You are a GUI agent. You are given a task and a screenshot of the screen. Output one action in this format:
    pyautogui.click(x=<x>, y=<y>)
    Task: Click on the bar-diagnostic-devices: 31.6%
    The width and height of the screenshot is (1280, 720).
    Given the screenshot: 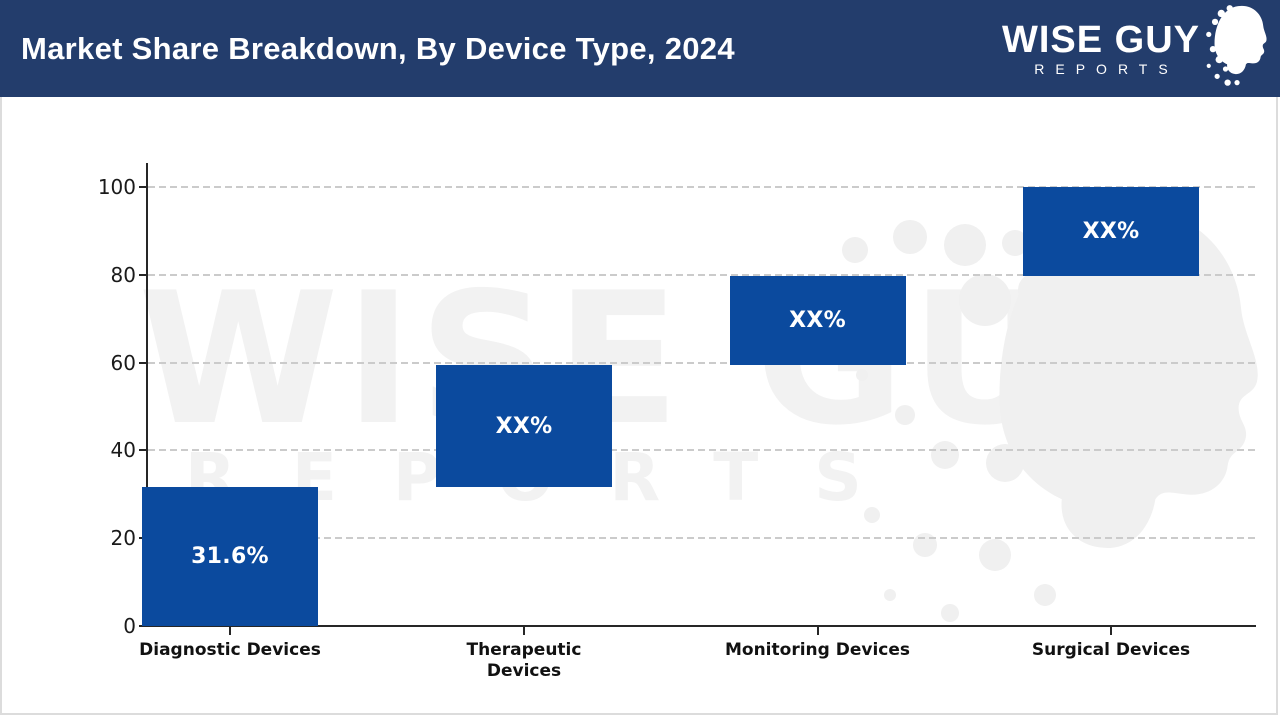 What is the action you would take?
    pyautogui.click(x=230, y=556)
    